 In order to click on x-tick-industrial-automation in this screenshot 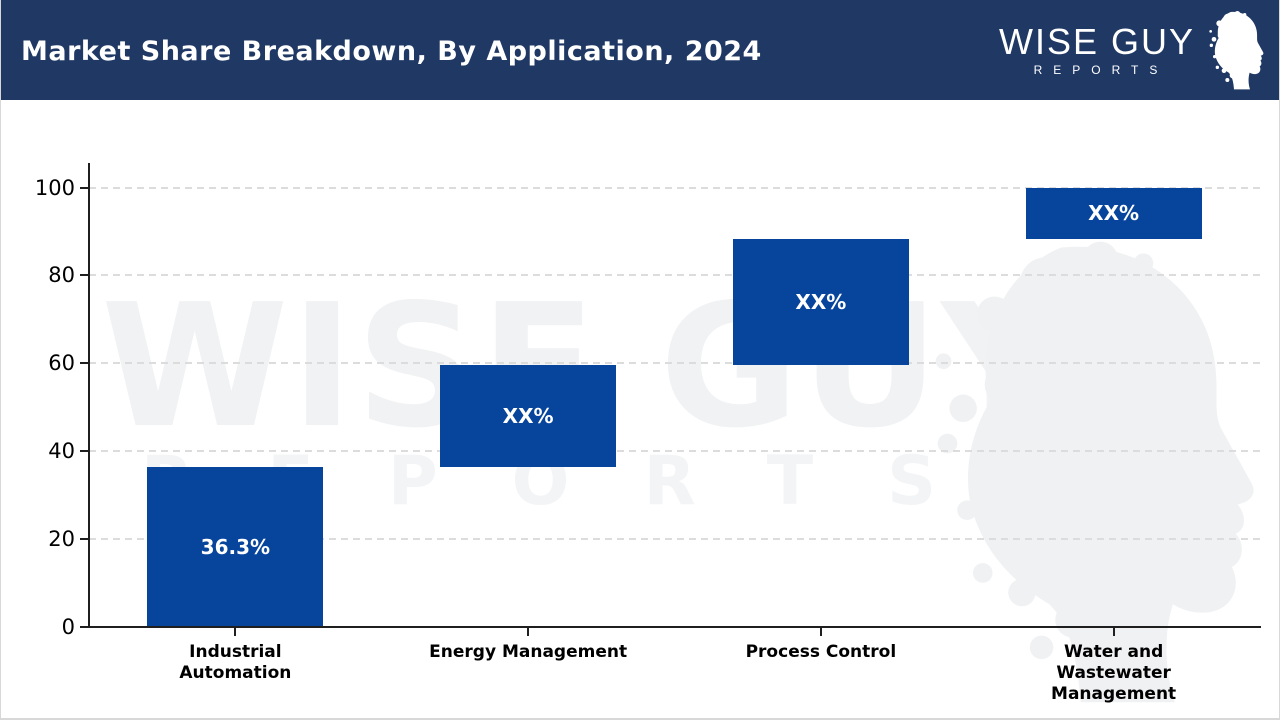, I will do `click(235, 631)`.